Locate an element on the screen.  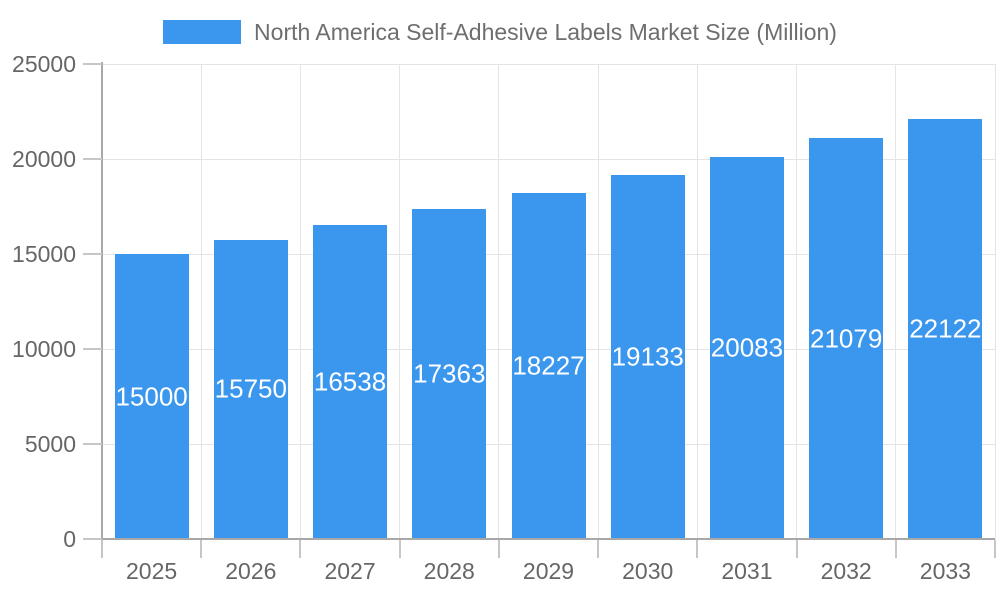
bar-value-label: 22122 is located at coordinates (945, 328).